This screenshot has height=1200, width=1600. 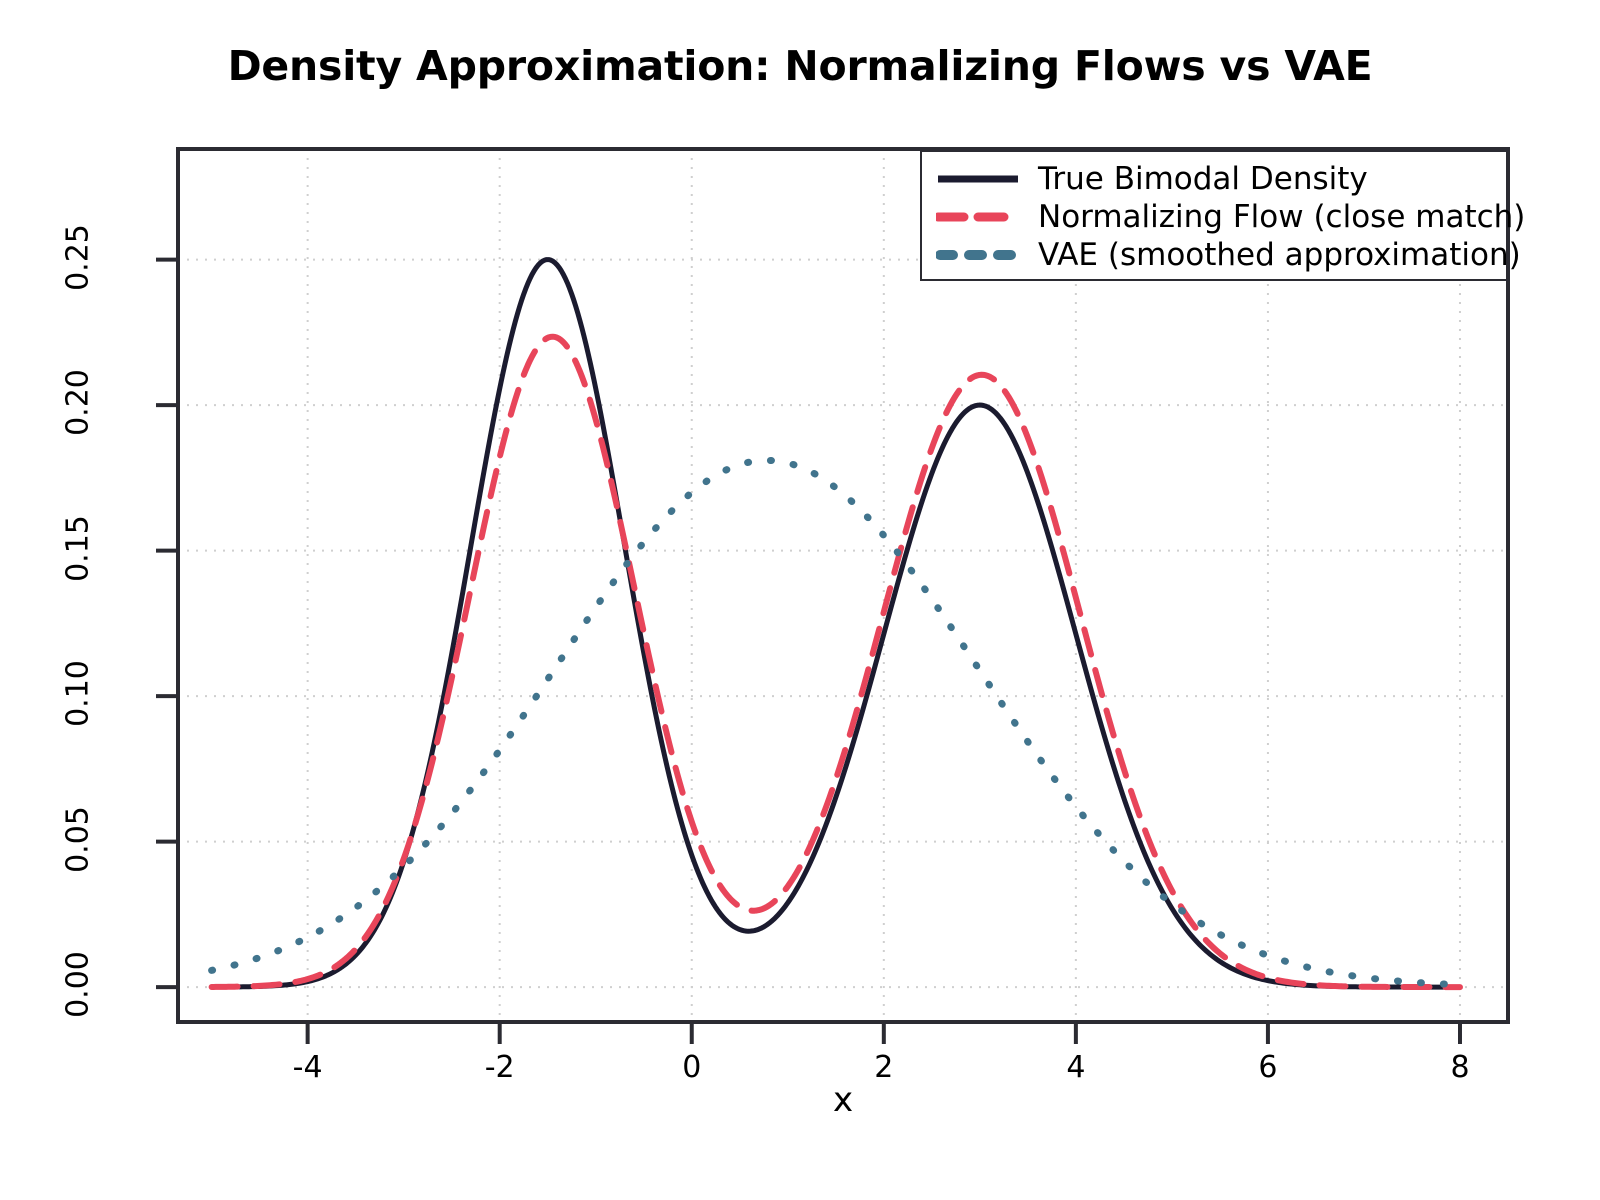 What do you see at coordinates (978, 255) in the screenshot?
I see `legend-swatch-dotted` at bounding box center [978, 255].